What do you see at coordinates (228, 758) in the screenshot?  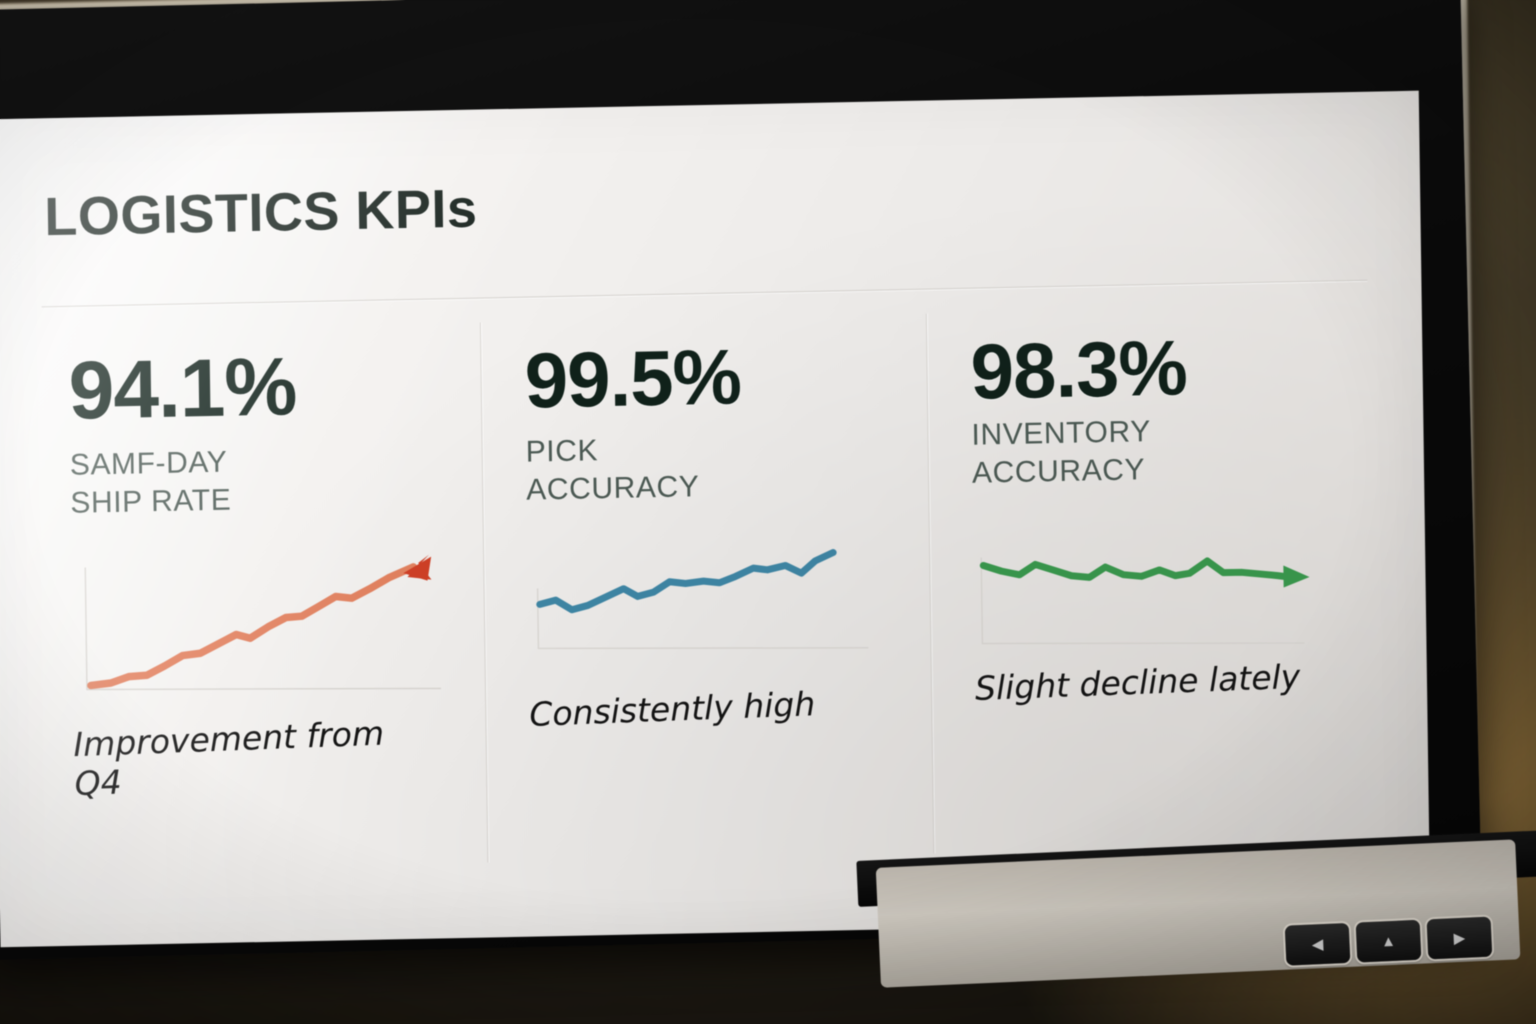 I see `kpi-annotation: Improvement from Q4` at bounding box center [228, 758].